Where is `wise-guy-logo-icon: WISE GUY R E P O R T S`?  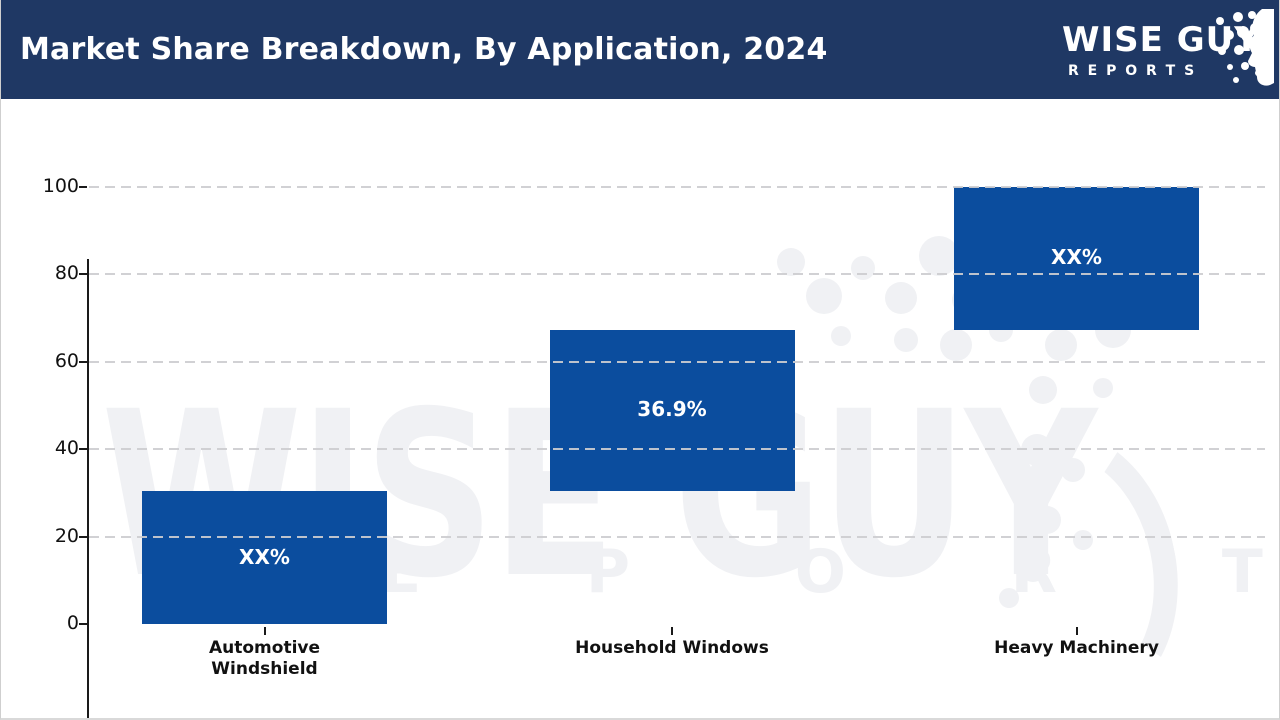 wise-guy-logo-icon: WISE GUY R E P O R T S is located at coordinates (1168, 47).